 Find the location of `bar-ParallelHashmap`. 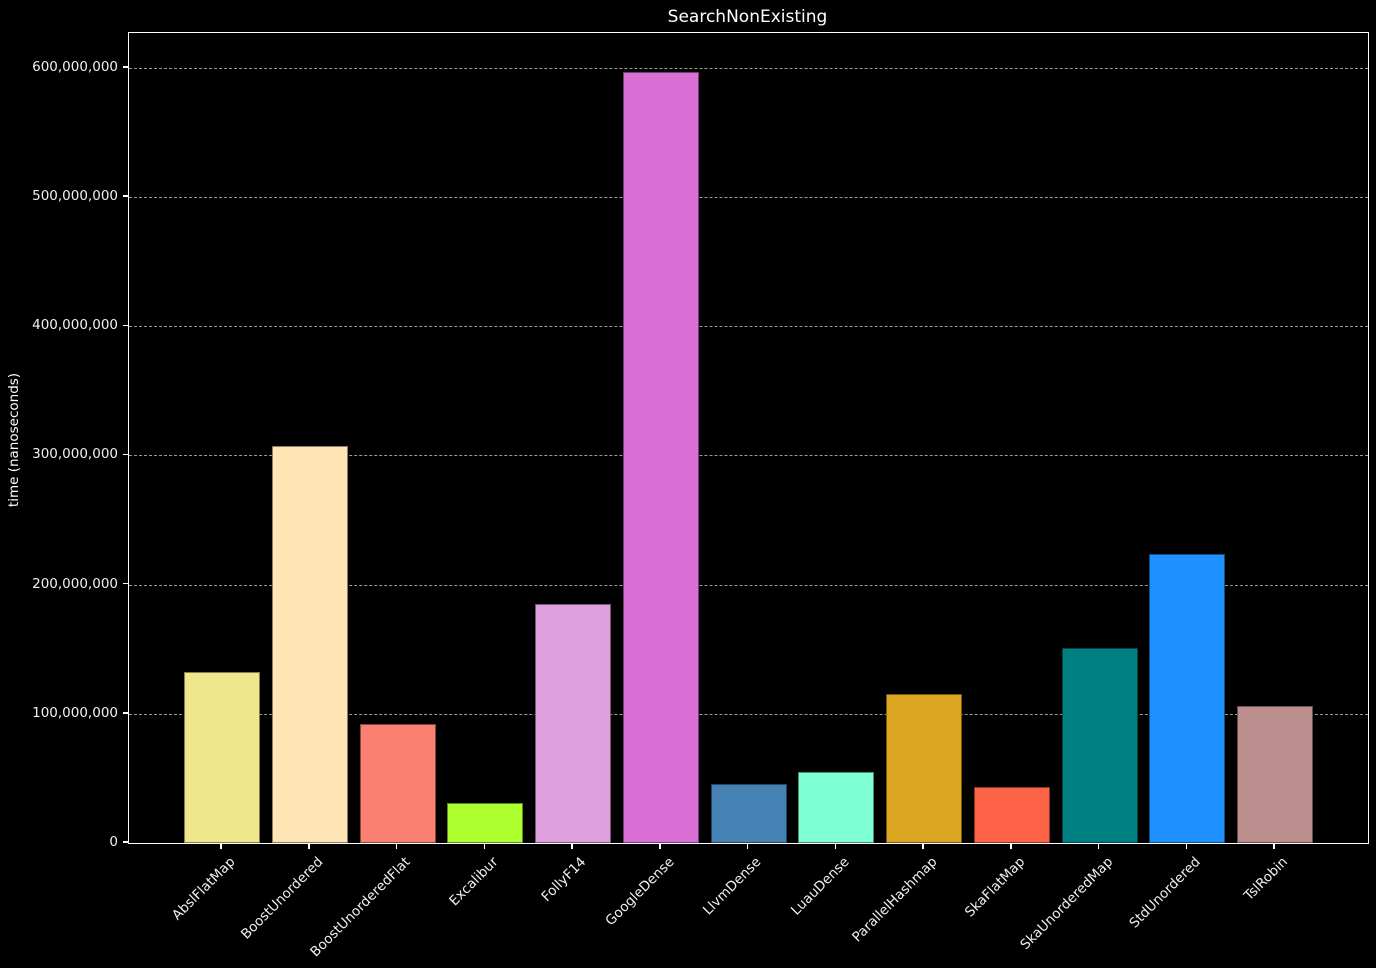

bar-ParallelHashmap is located at coordinates (924, 768).